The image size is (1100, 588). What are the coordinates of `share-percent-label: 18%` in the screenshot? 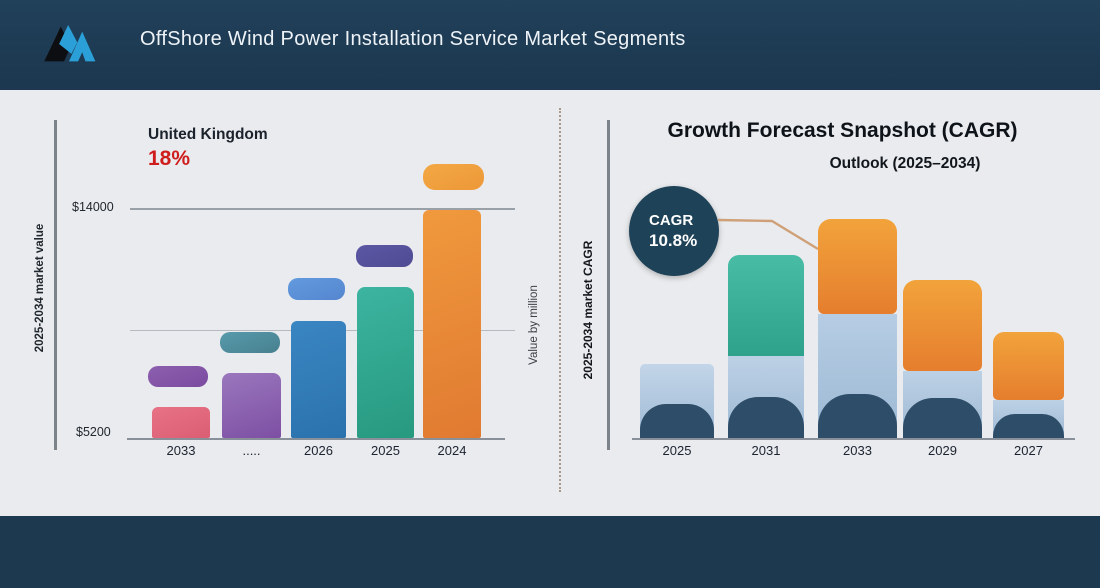 It's located at (169, 158).